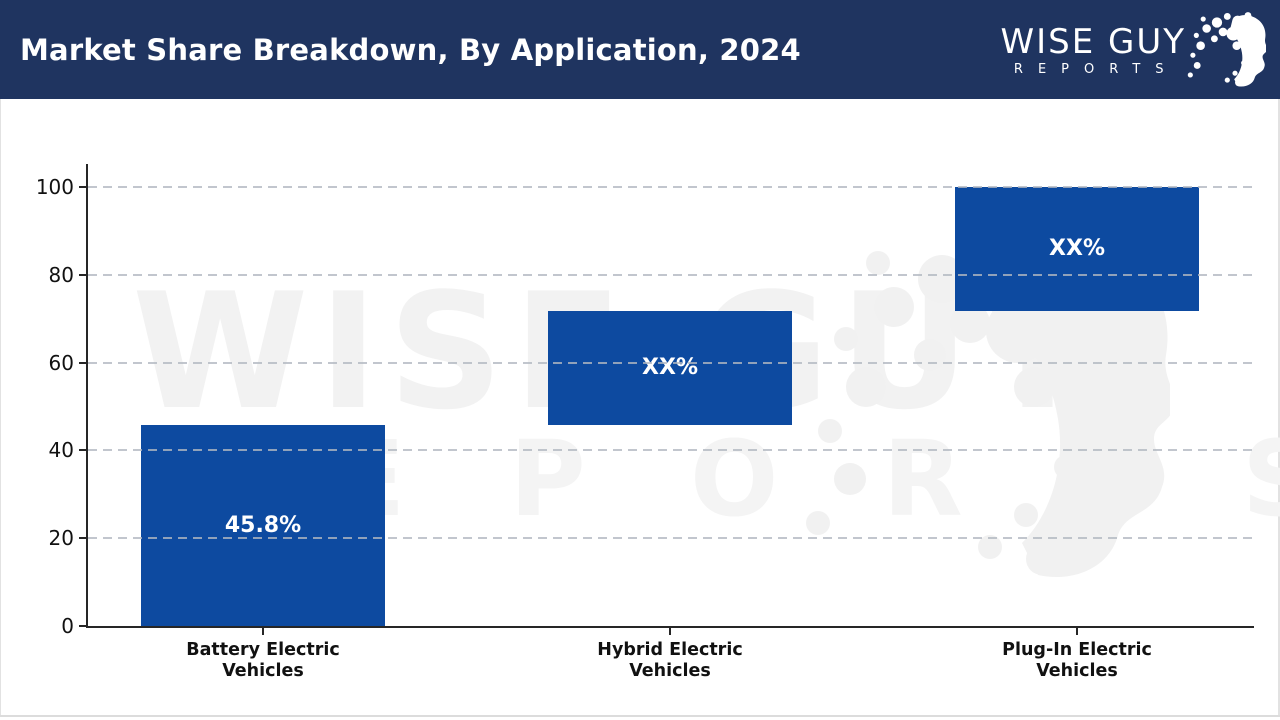 The width and height of the screenshot is (1280, 720). I want to click on bar-battery-electric-vehicles: 45.8%, so click(263, 525).